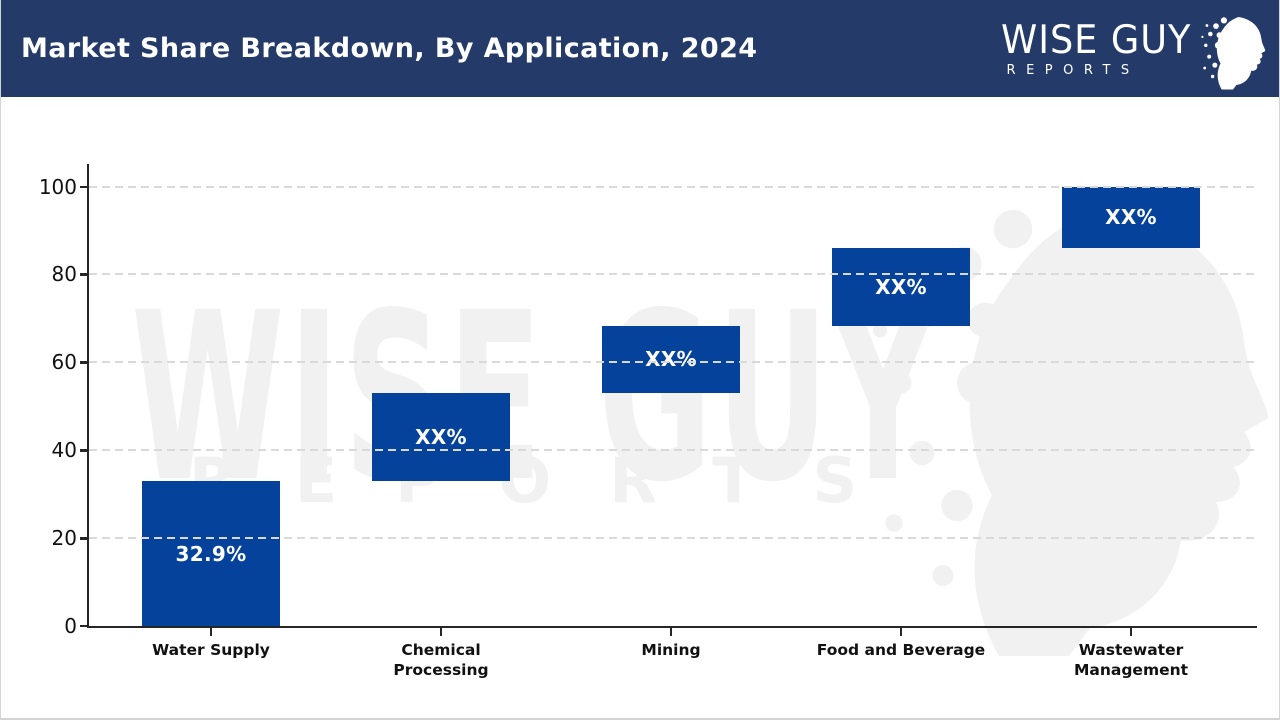 This screenshot has height=720, width=1280. Describe the element at coordinates (441, 660) in the screenshot. I see `x-axis-category-label: Chemical Processing` at that location.